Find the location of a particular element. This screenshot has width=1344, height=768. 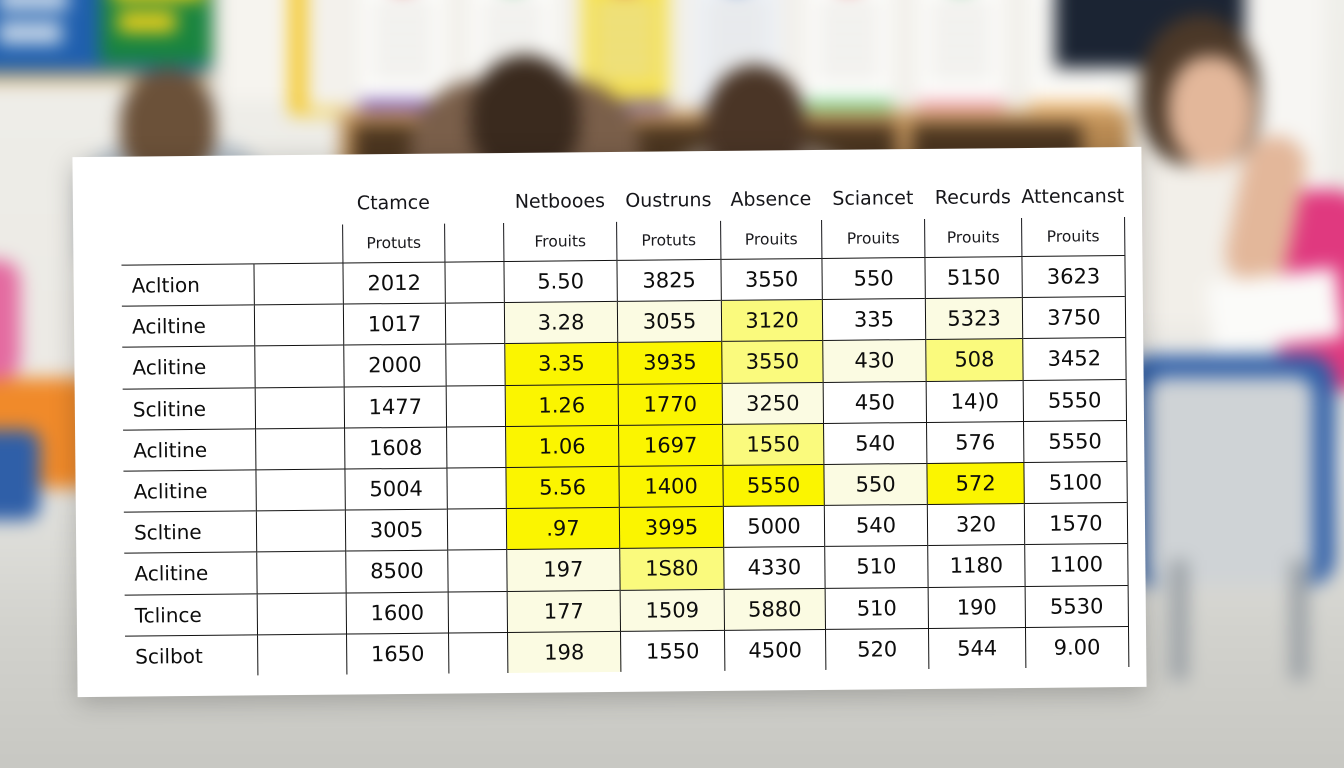

table-cell: 1180 is located at coordinates (976, 565).